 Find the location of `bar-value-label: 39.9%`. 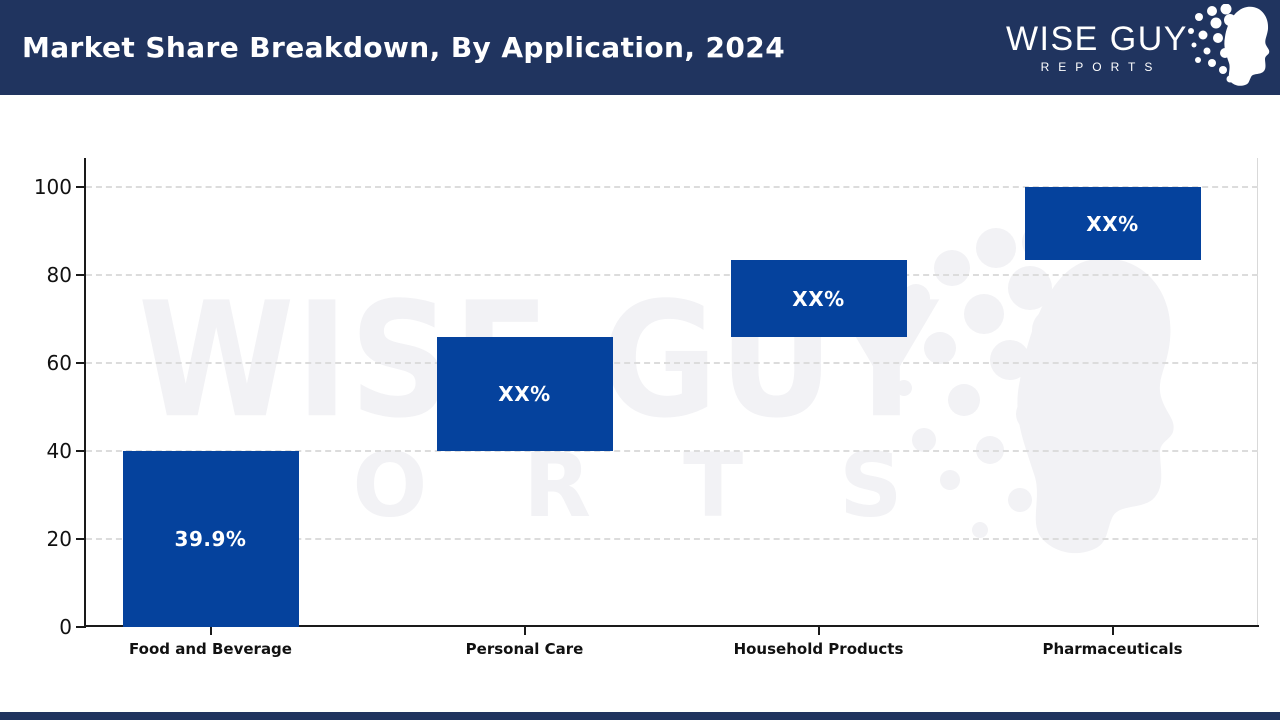

bar-value-label: 39.9% is located at coordinates (210, 539).